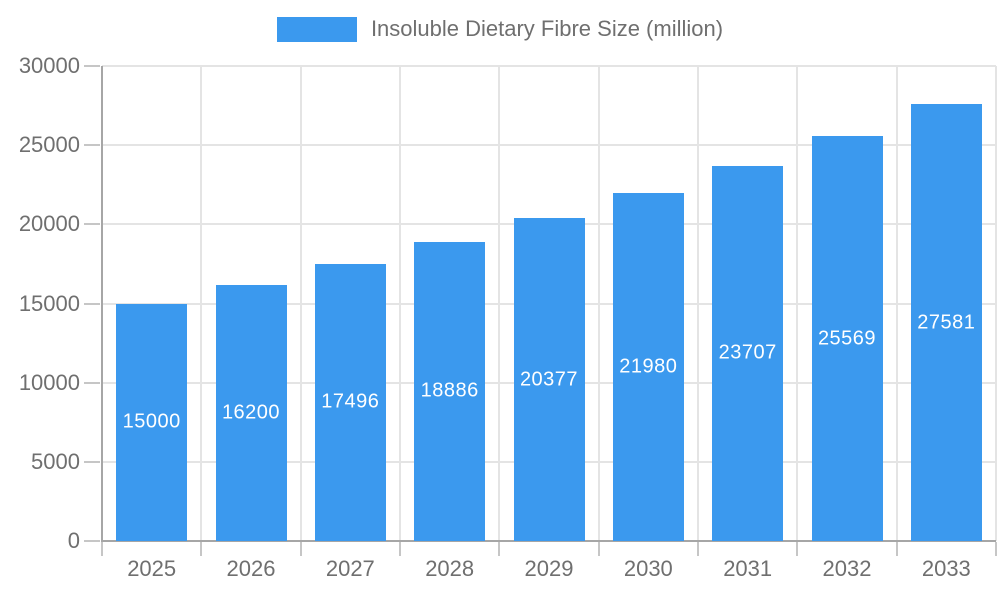 This screenshot has height=600, width=1000. I want to click on bar-2031: 23707, so click(748, 353).